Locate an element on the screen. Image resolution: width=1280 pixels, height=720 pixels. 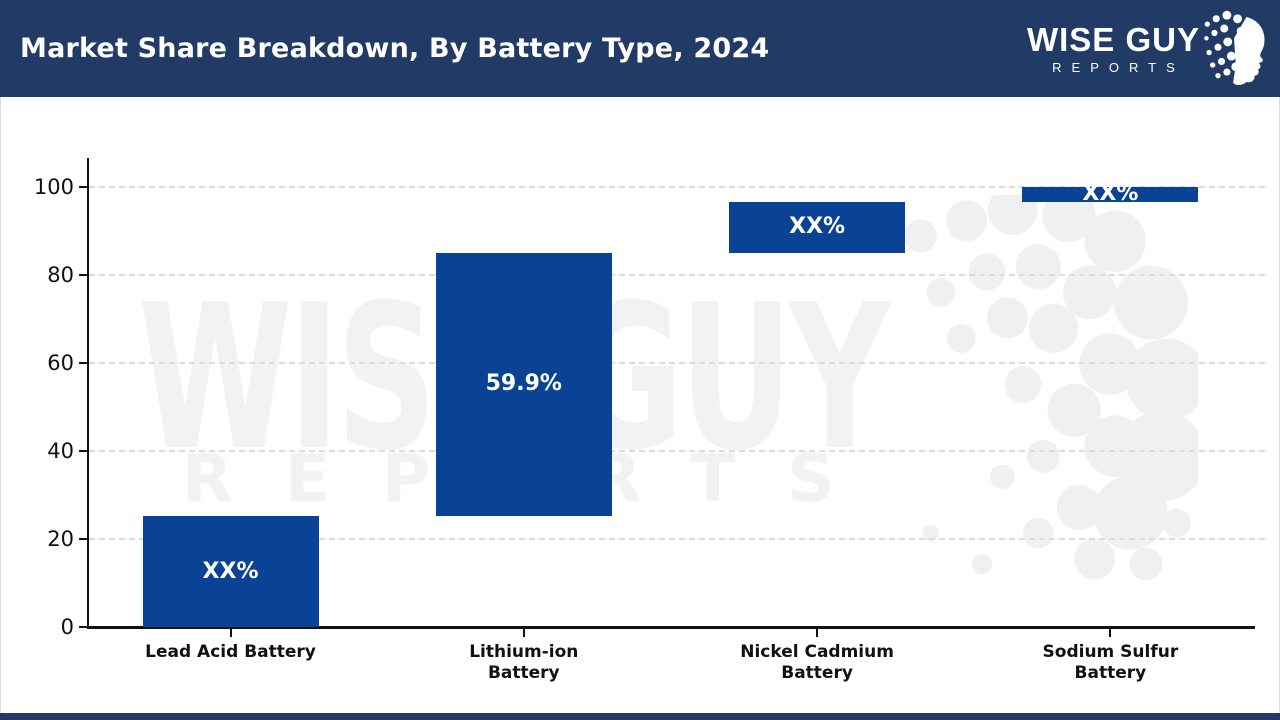
x-axis-line is located at coordinates (671, 627).